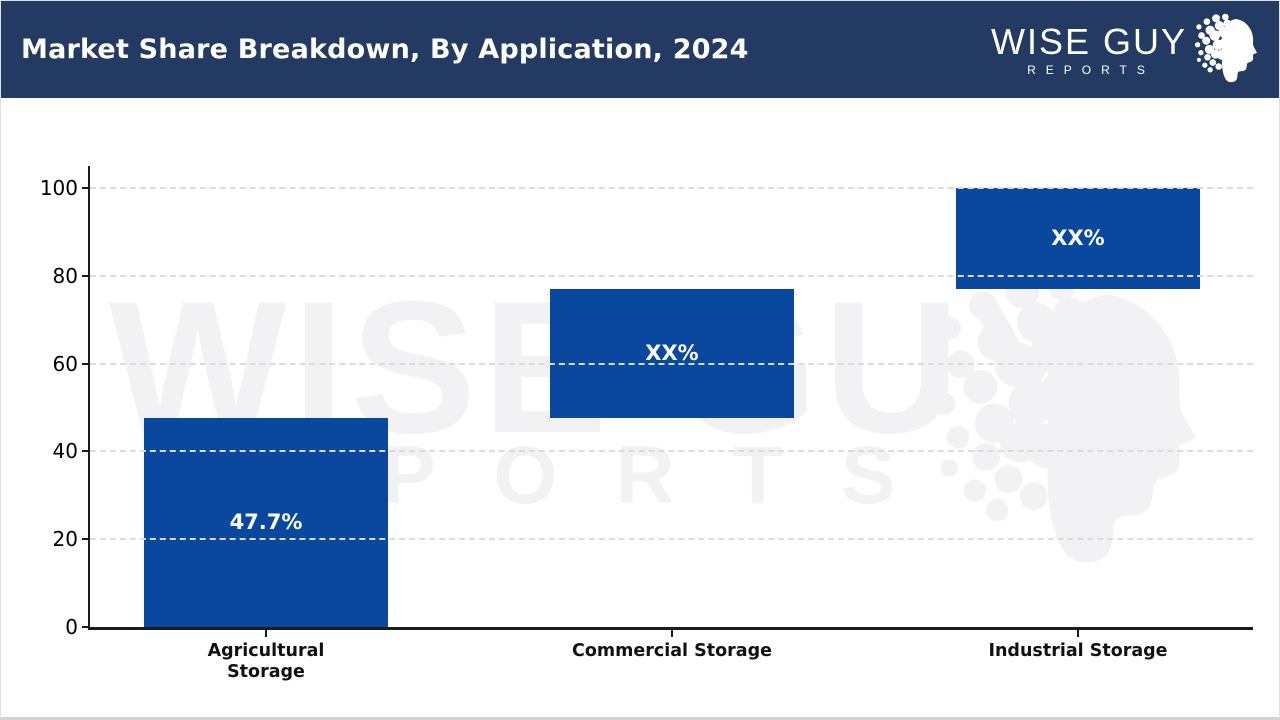  I want to click on category-label: Industrial Storage, so click(1078, 651).